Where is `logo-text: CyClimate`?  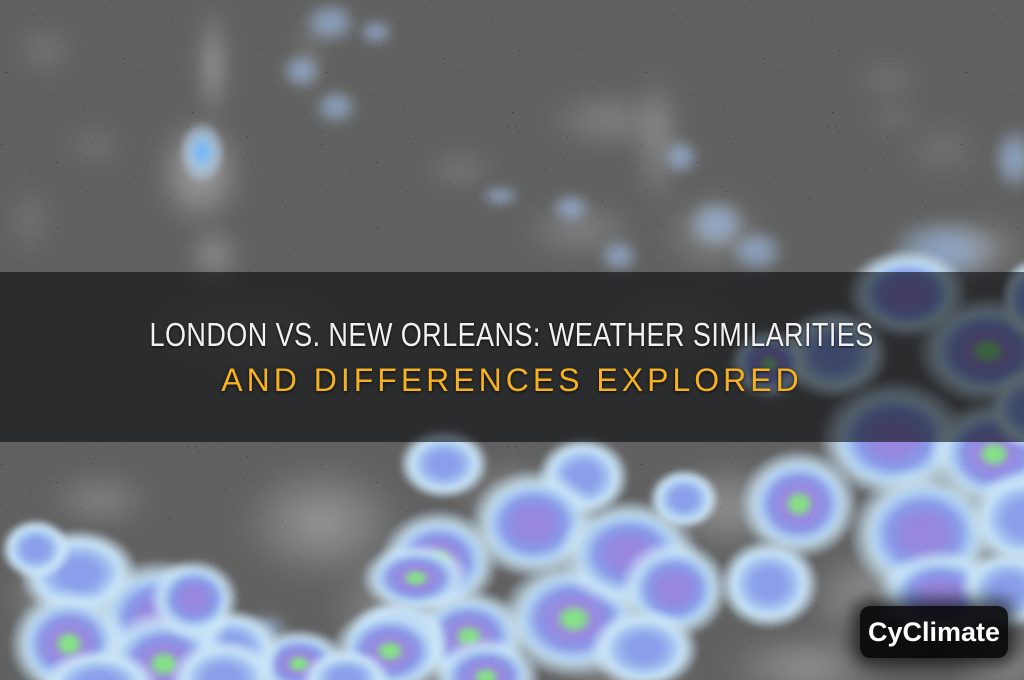
logo-text: CyClimate is located at coordinates (934, 631).